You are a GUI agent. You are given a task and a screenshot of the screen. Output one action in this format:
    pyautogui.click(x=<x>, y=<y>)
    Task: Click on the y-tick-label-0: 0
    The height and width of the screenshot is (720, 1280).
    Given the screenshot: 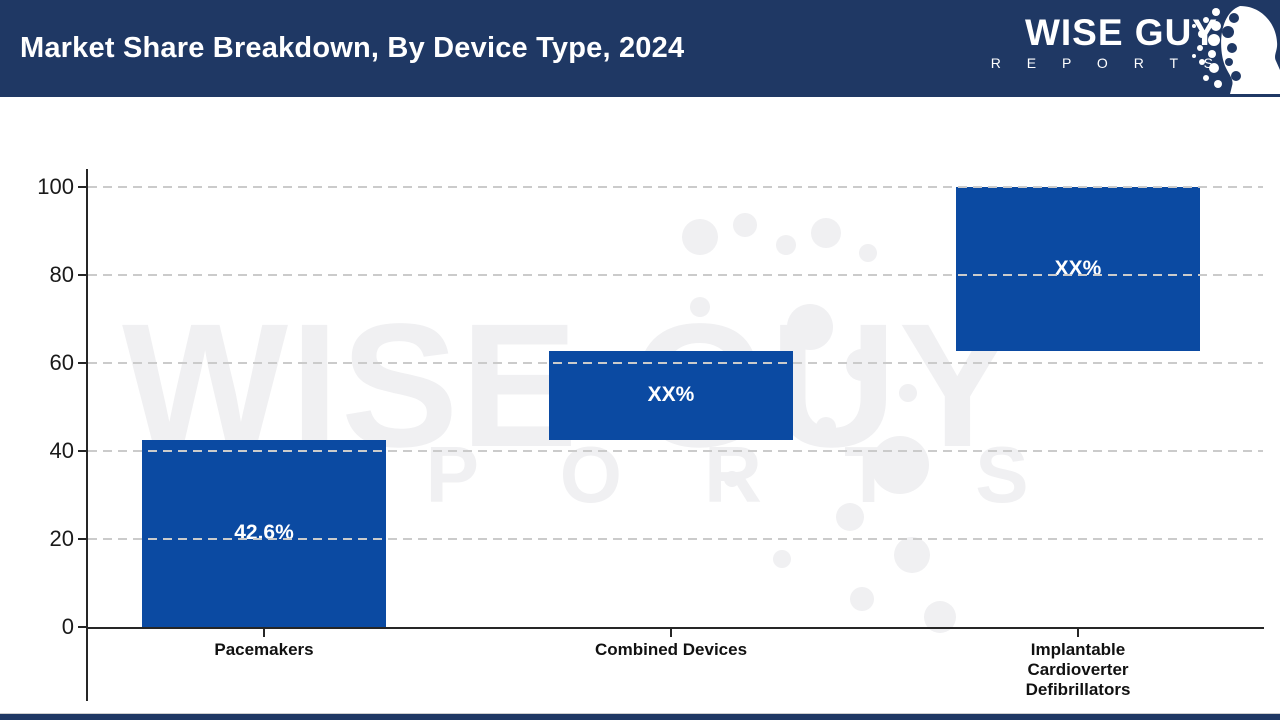 What is the action you would take?
    pyautogui.click(x=67, y=626)
    